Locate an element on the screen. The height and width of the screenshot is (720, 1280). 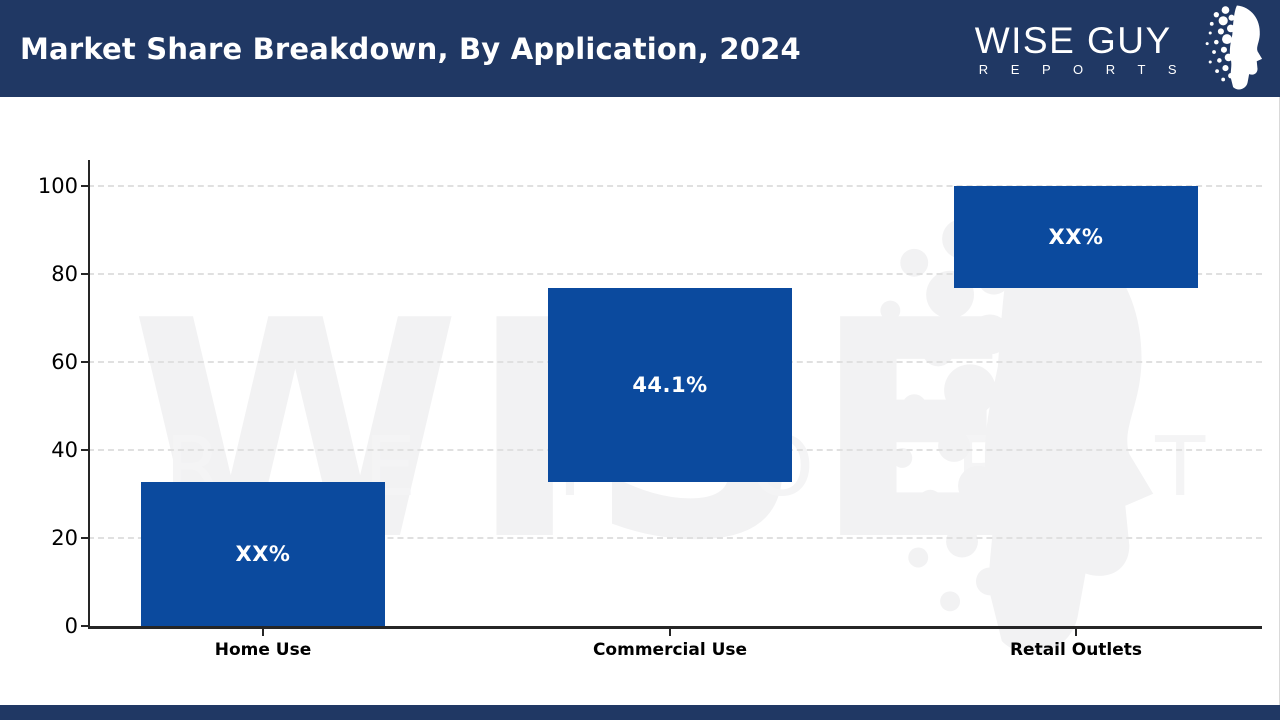
y-tick-label: 0 is located at coordinates (71, 626).